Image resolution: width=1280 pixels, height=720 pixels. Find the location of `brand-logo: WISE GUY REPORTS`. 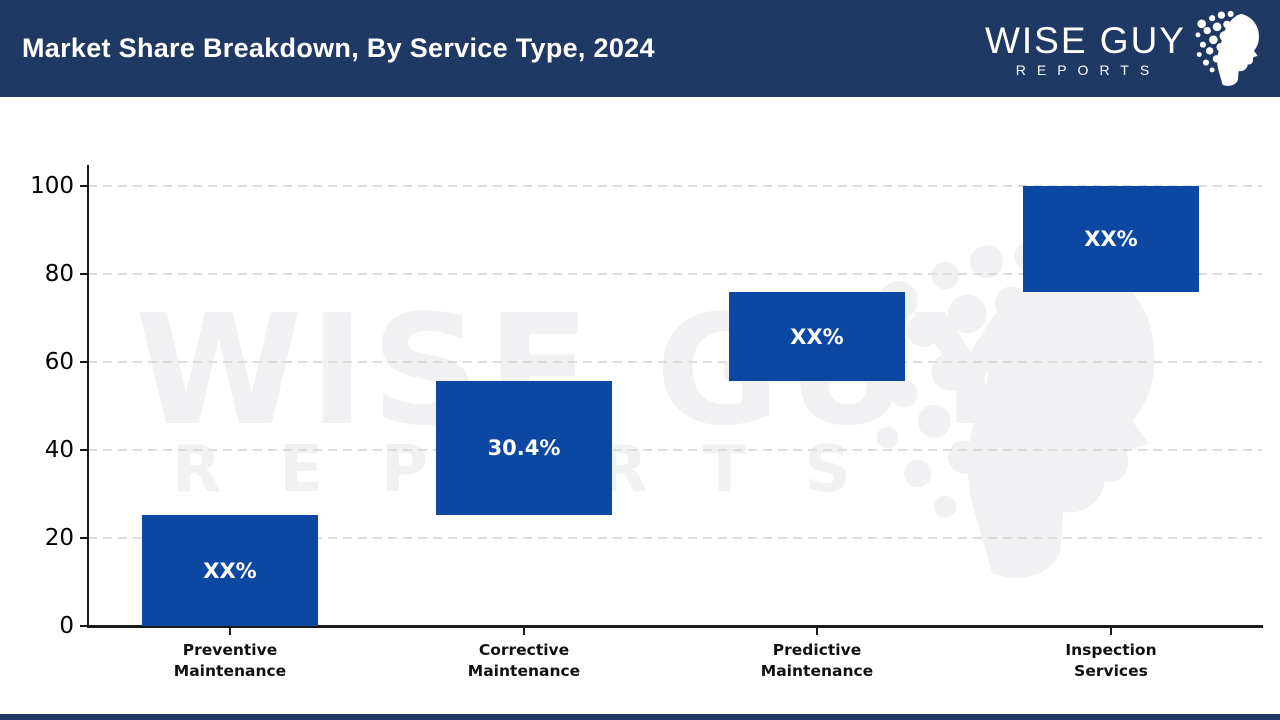

brand-logo: WISE GUY REPORTS is located at coordinates (1127, 49).